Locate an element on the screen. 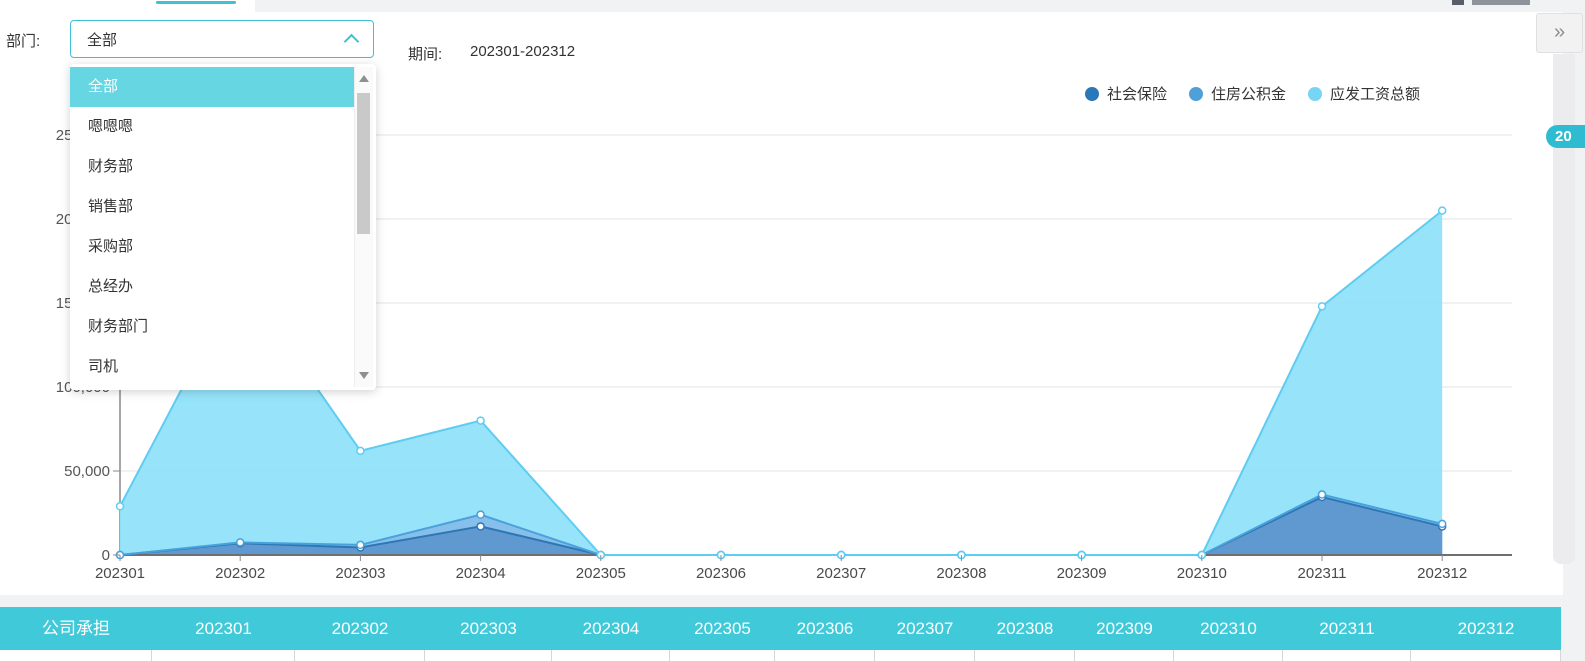  table-header-cell: 202308 is located at coordinates (1025, 628).